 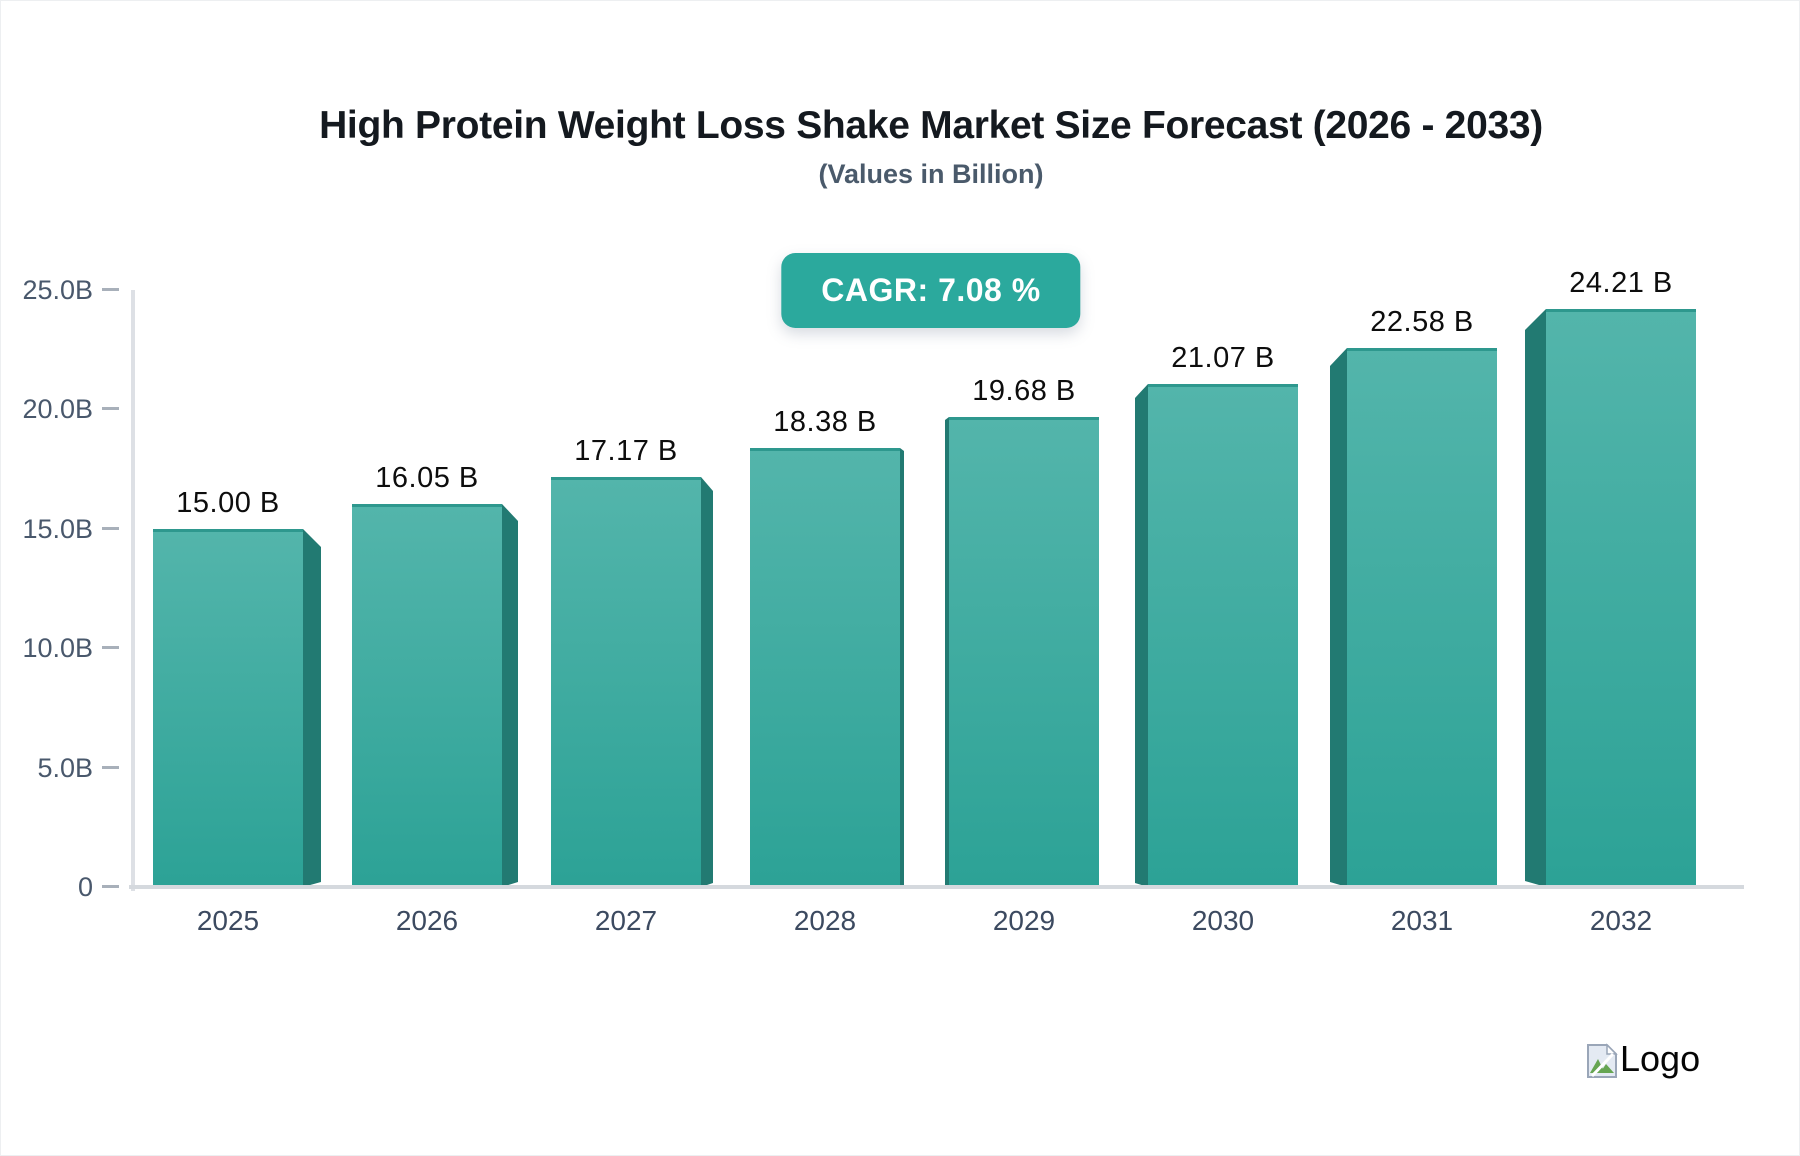 What do you see at coordinates (133, 590) in the screenshot?
I see `y-axis-line` at bounding box center [133, 590].